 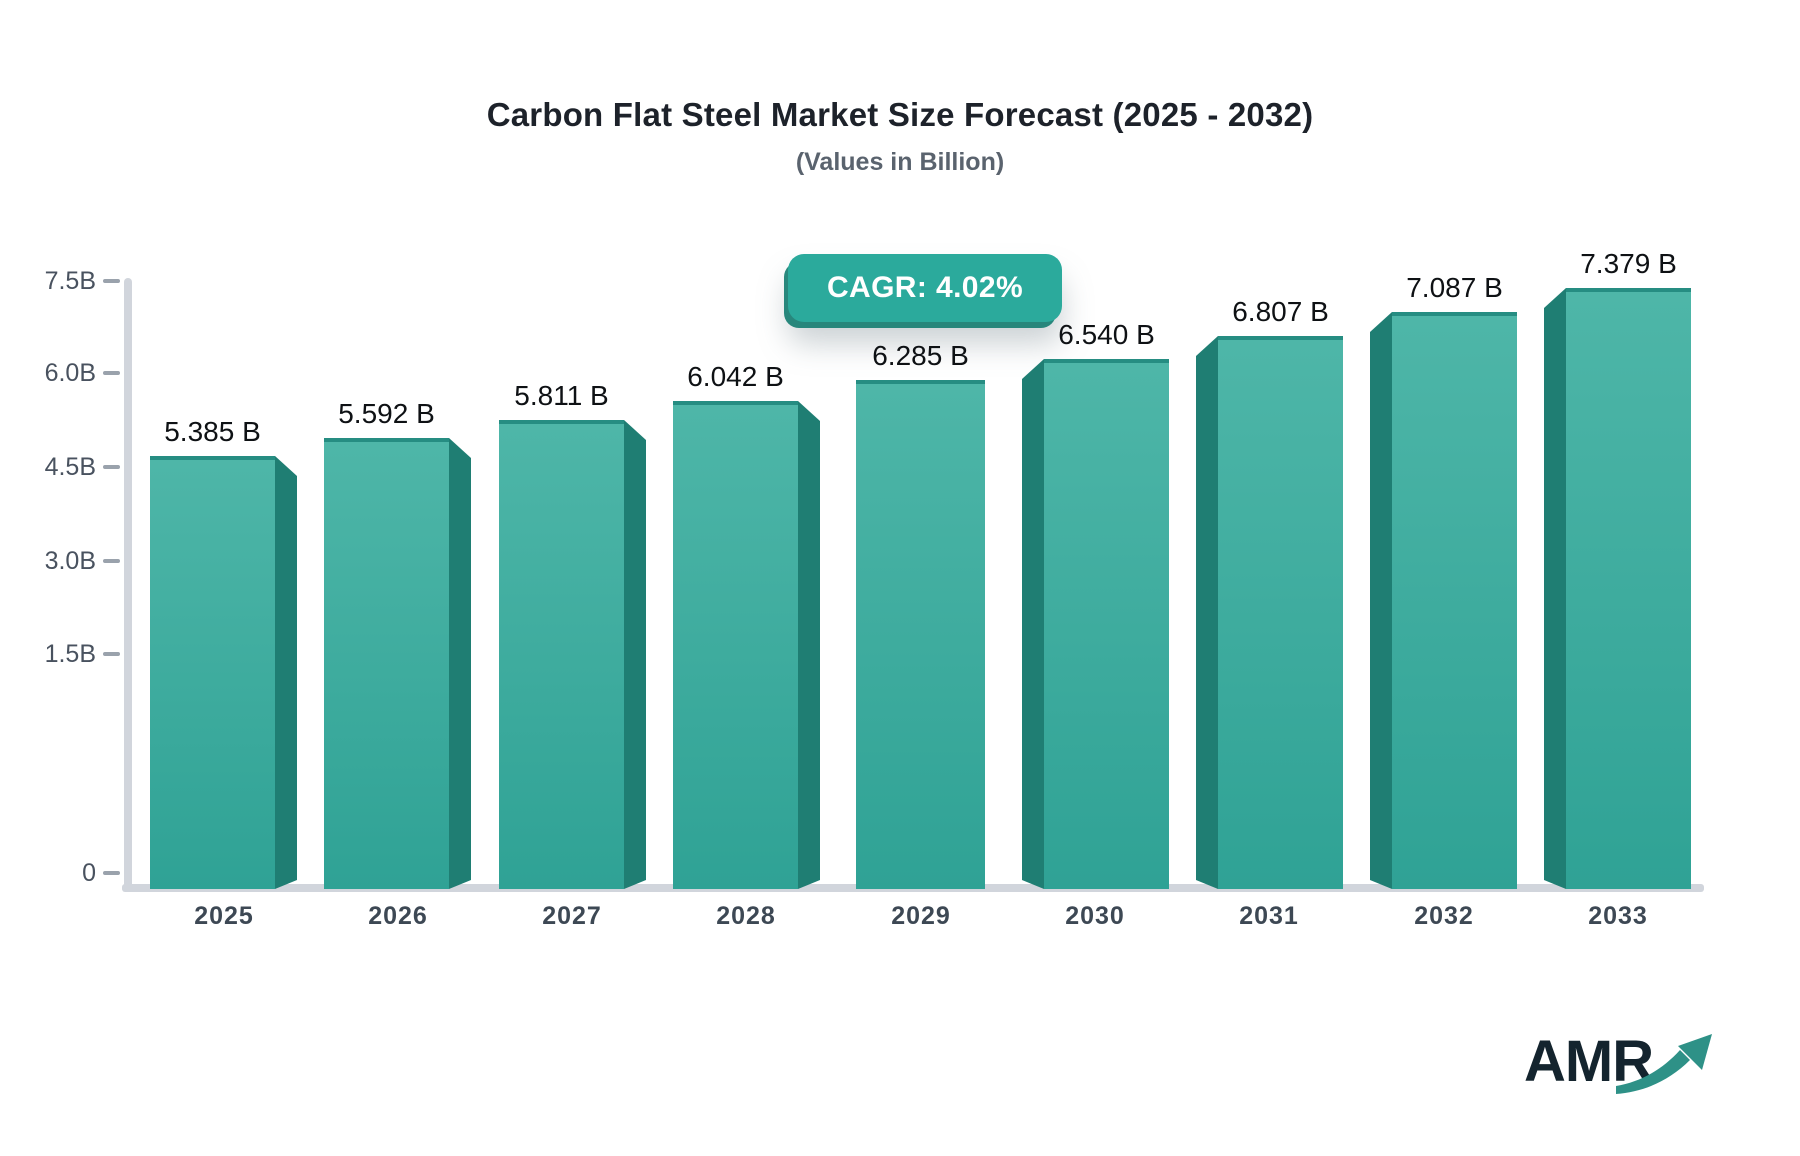 I want to click on bar-2029: 6.285 B, so click(x=920, y=614).